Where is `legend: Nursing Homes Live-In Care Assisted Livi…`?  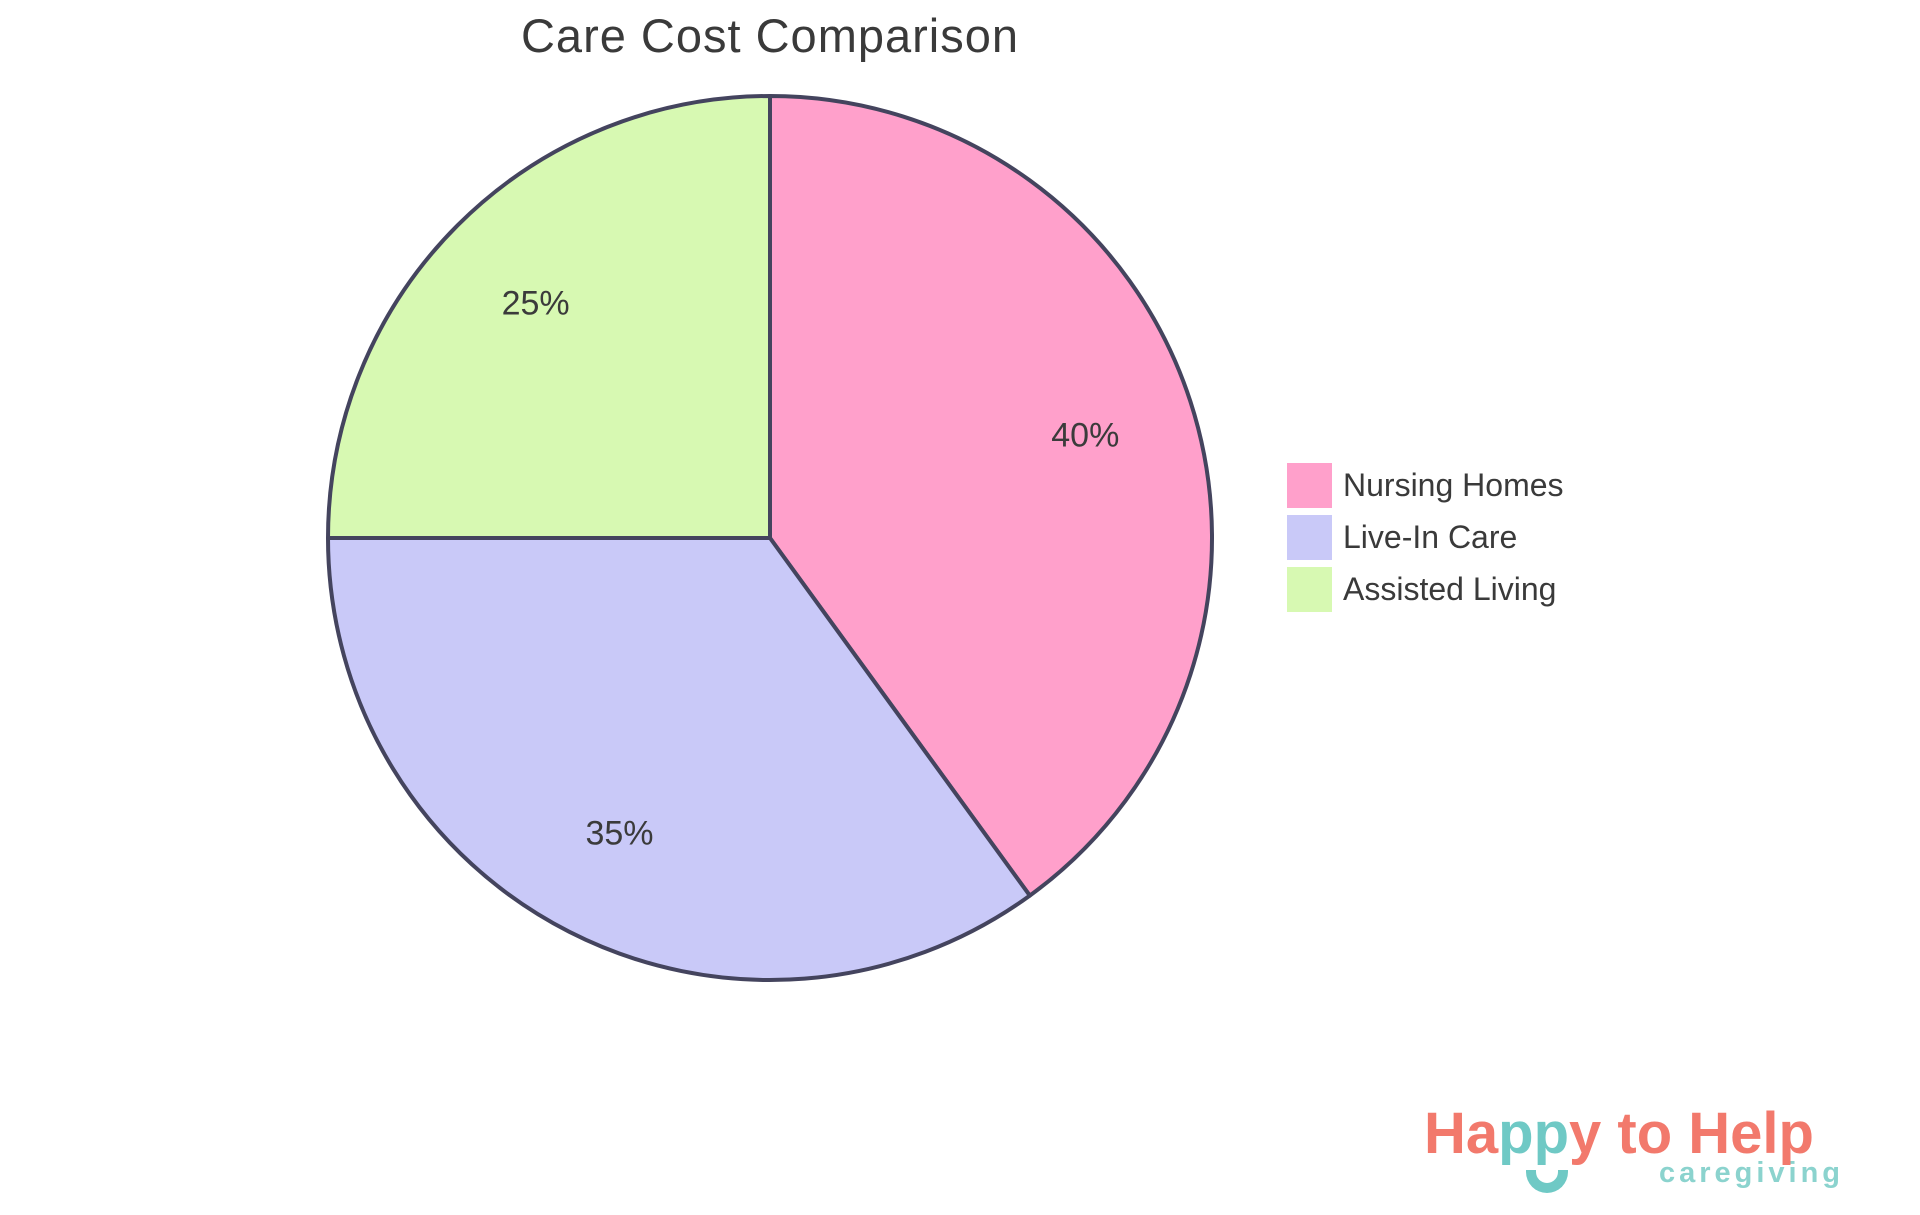 legend: Nursing Homes Live-In Care Assisted Livi… is located at coordinates (1425, 537).